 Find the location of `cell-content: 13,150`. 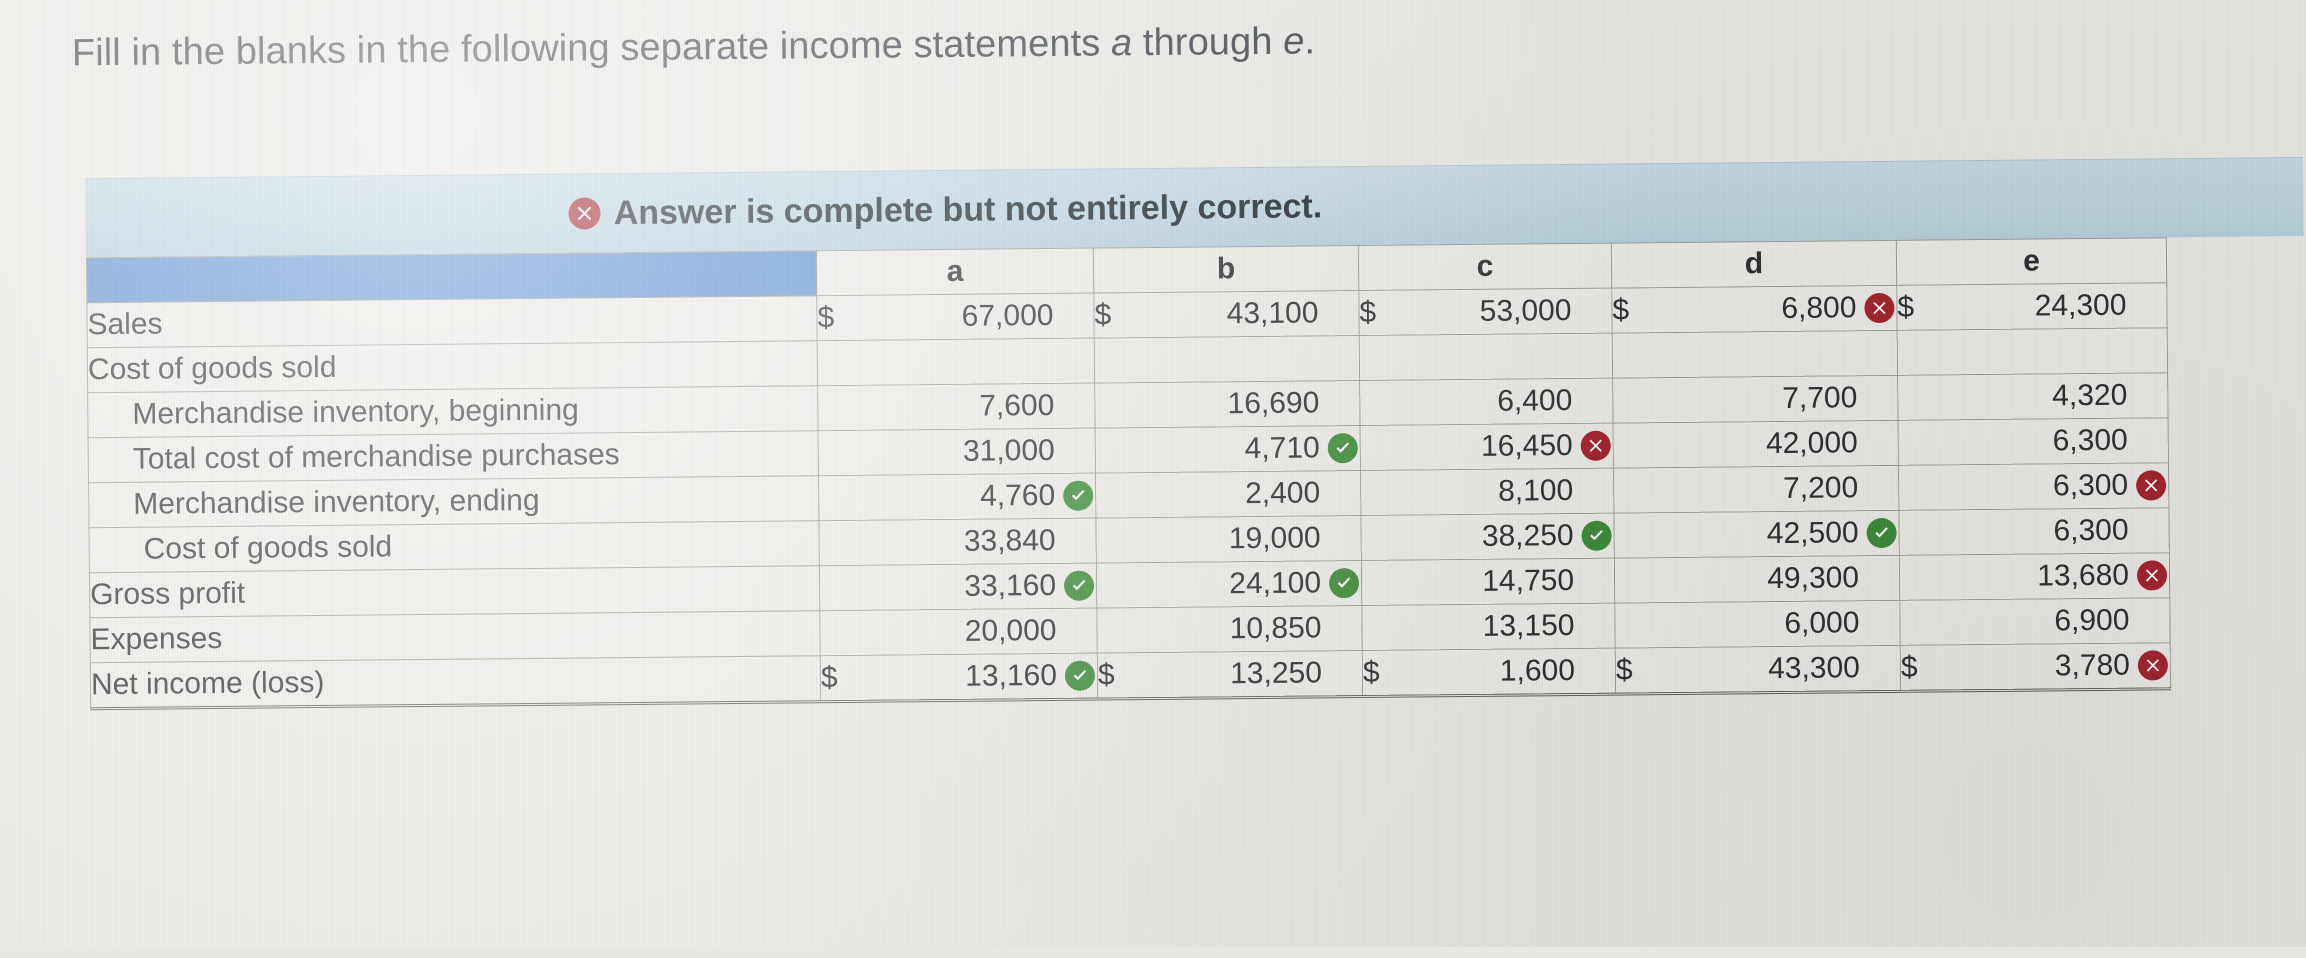

cell-content: 13,150 is located at coordinates (1488, 627).